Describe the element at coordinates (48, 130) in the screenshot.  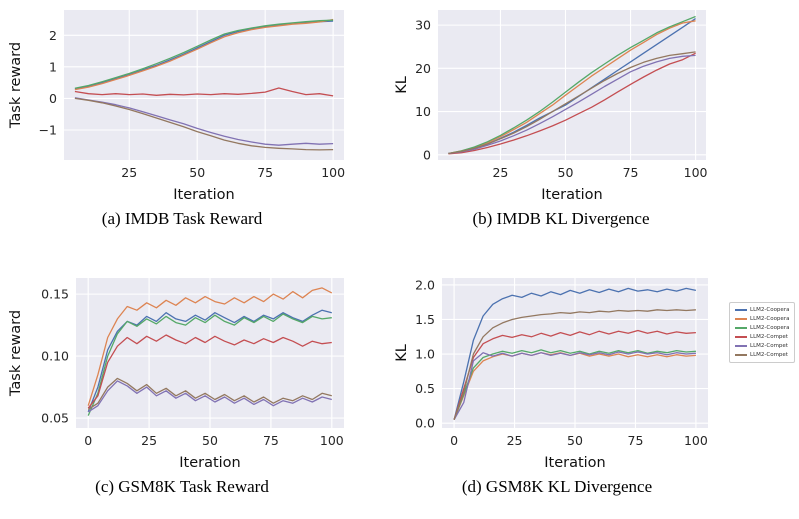
I see `y-tick-label: −1` at that location.